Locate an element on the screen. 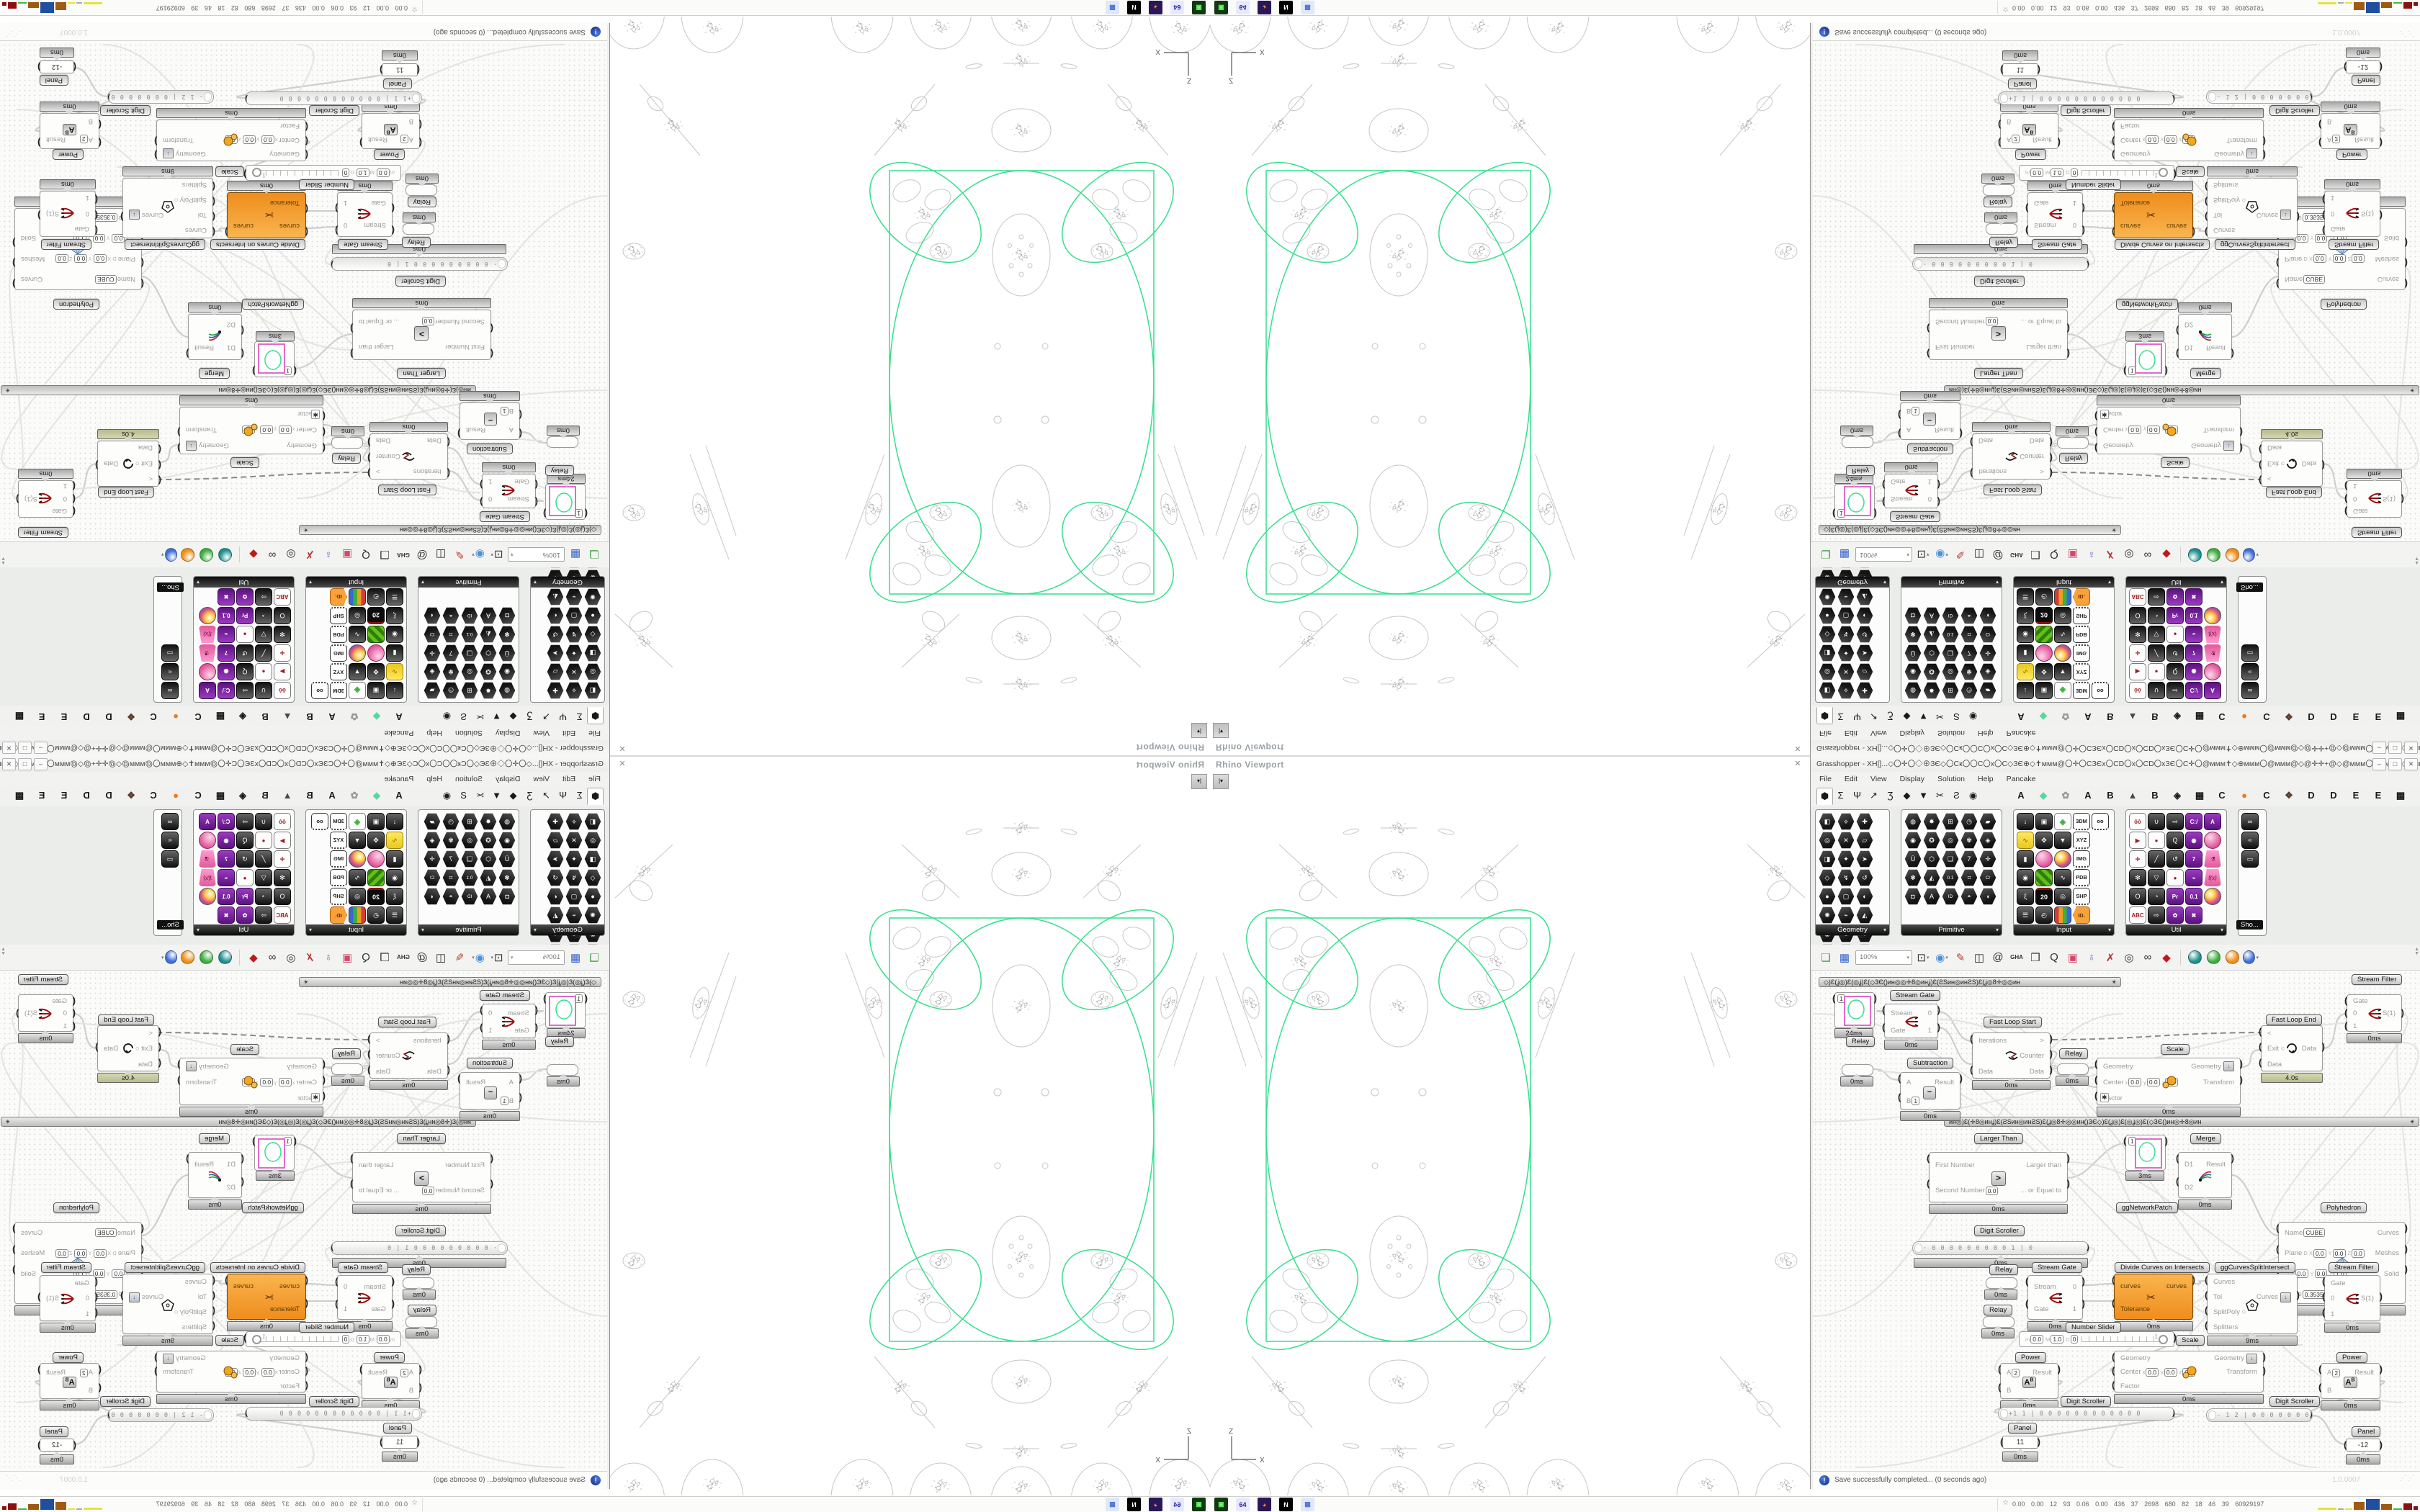 This screenshot has width=2420, height=1512. palette-component-icon: ◷ is located at coordinates (1969, 690).